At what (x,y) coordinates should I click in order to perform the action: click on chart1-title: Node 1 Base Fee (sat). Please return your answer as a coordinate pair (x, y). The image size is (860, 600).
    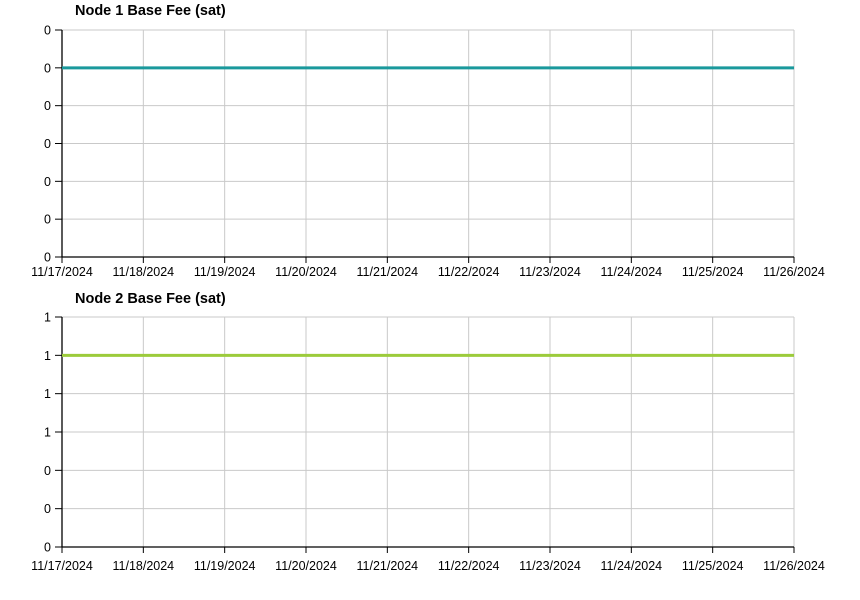
    Looking at the image, I should click on (150, 11).